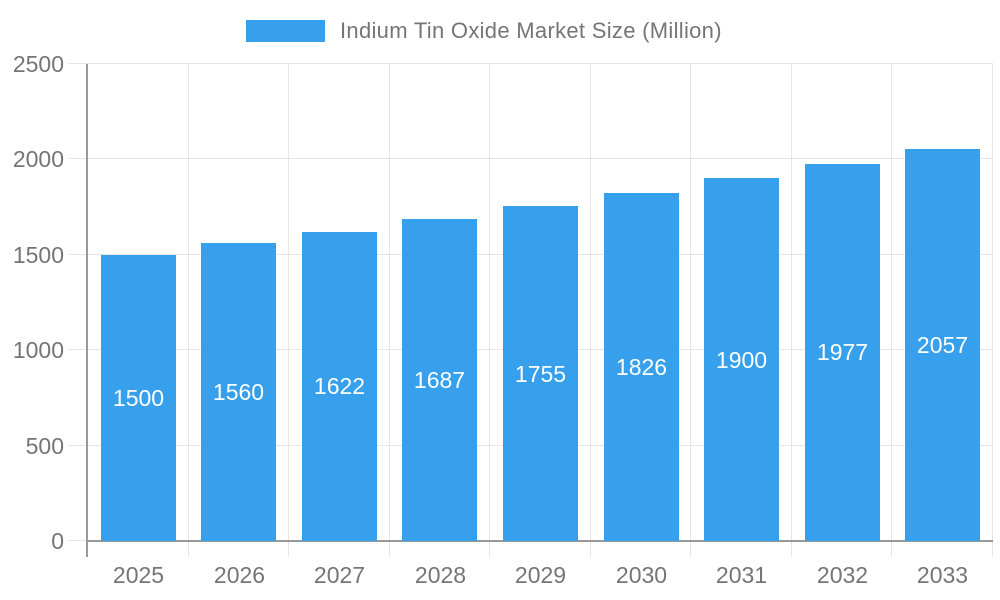  What do you see at coordinates (285, 31) in the screenshot?
I see `legend-swatch` at bounding box center [285, 31].